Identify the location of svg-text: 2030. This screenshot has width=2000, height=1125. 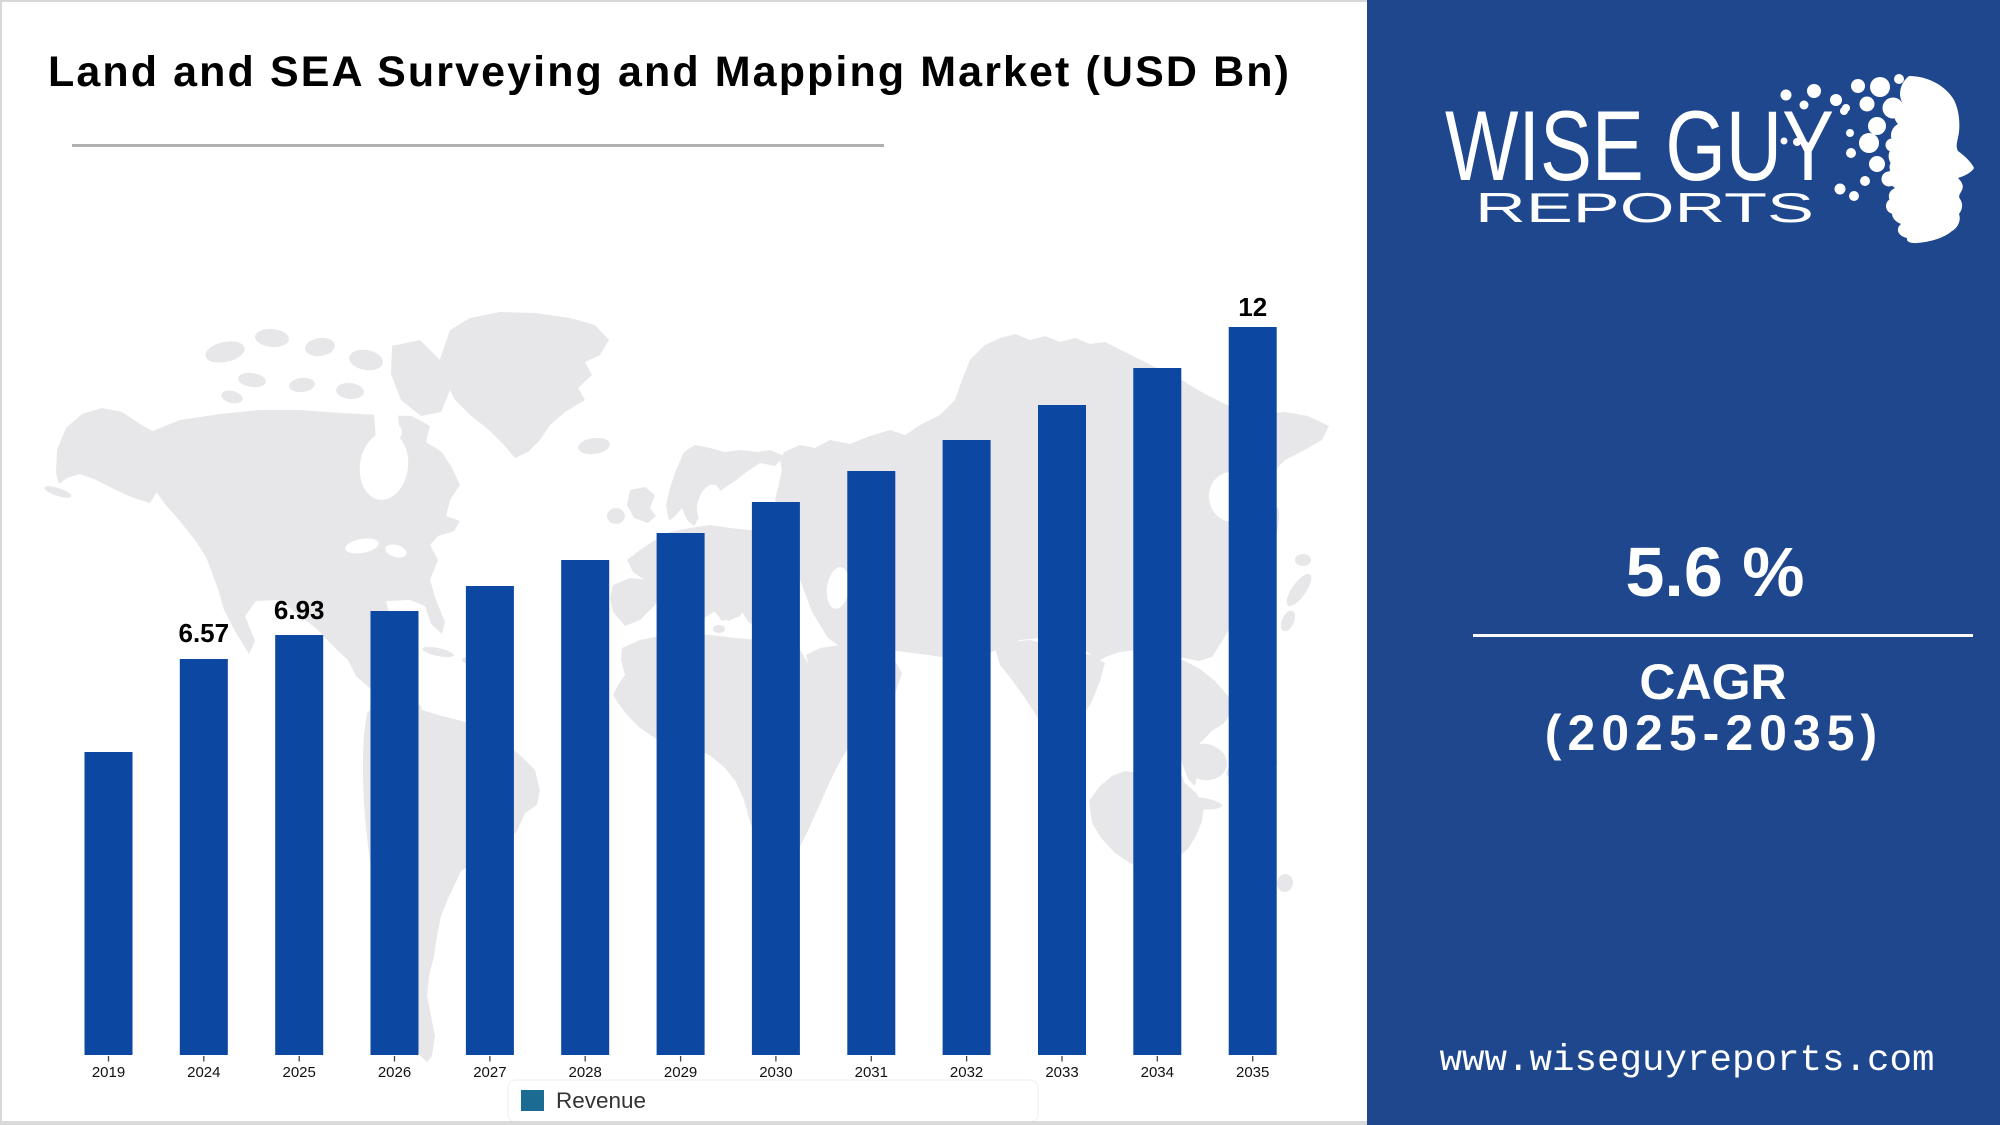
(775, 1072).